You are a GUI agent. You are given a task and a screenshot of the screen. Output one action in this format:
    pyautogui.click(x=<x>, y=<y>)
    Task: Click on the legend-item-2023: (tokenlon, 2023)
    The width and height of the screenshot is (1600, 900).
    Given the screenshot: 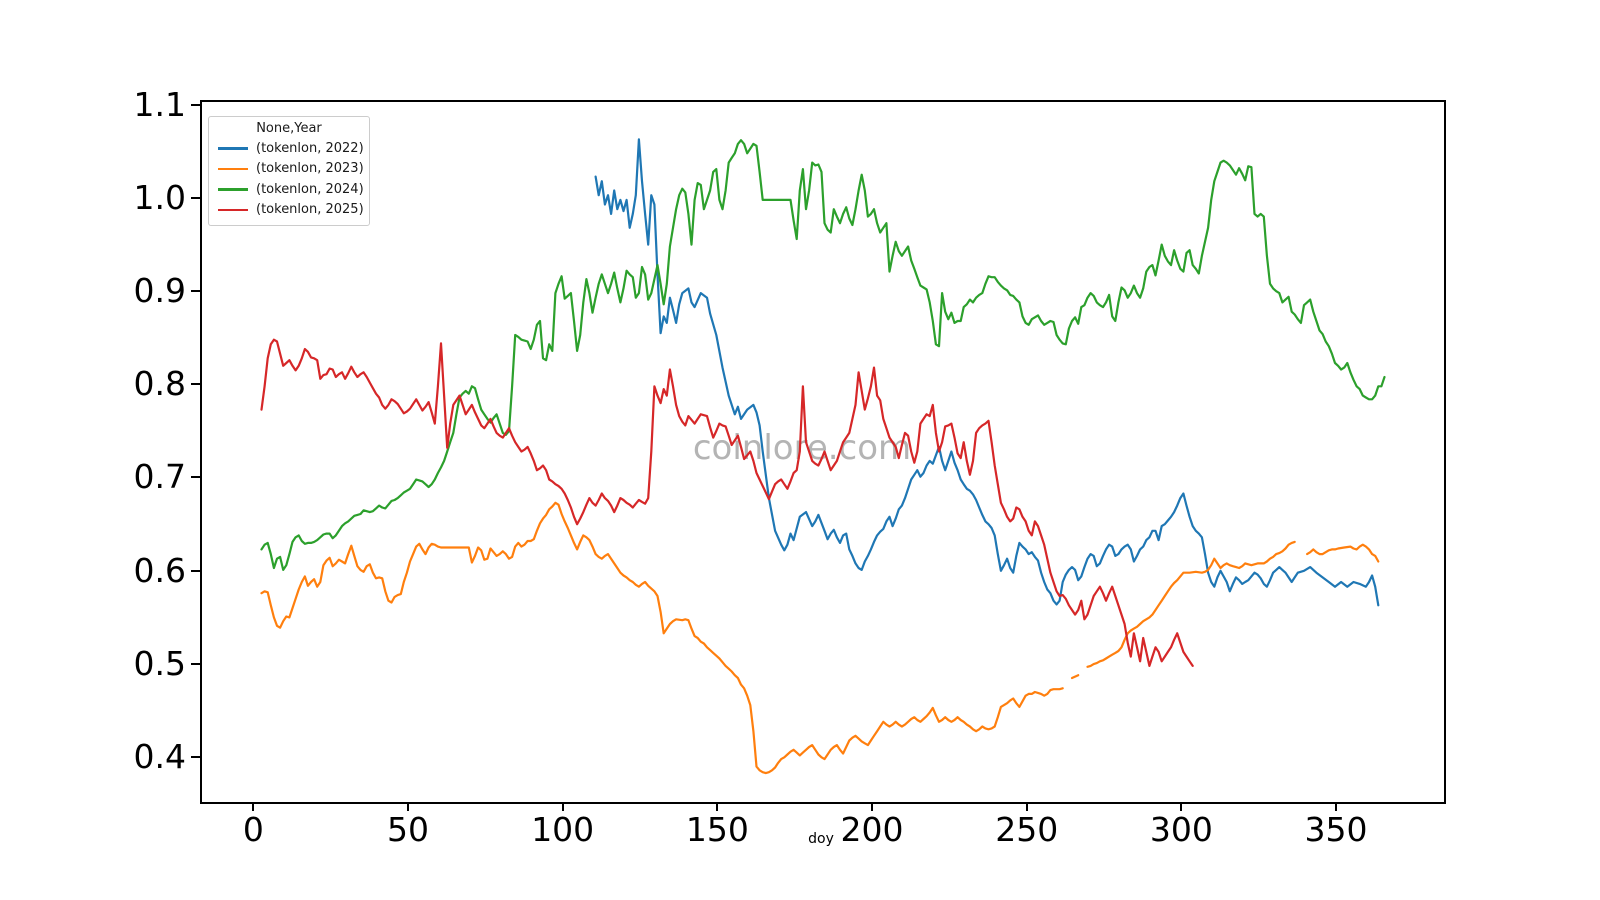 What is the action you would take?
    pyautogui.click(x=289, y=169)
    